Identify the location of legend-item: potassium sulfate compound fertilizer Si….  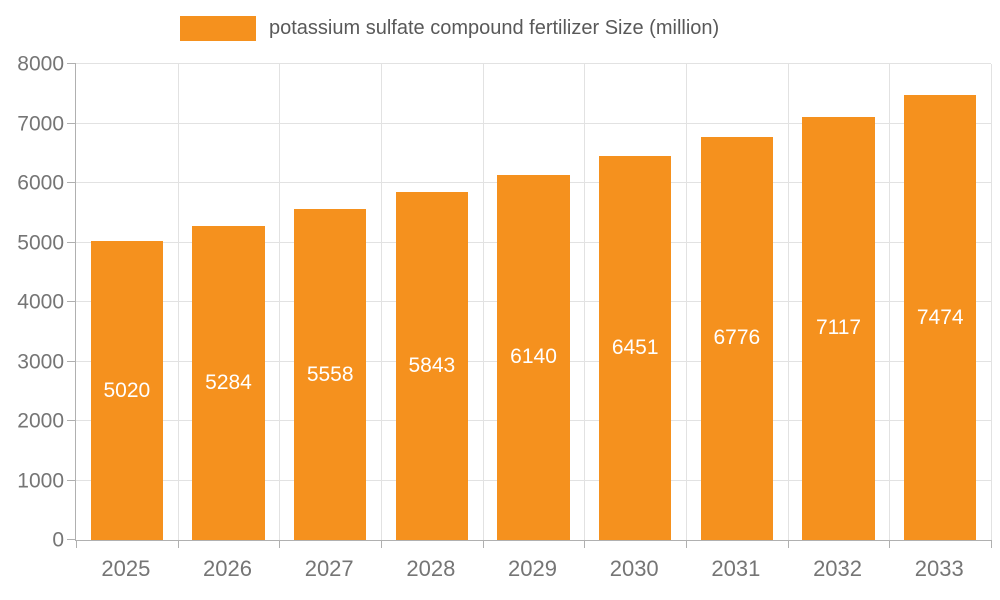
(449, 28).